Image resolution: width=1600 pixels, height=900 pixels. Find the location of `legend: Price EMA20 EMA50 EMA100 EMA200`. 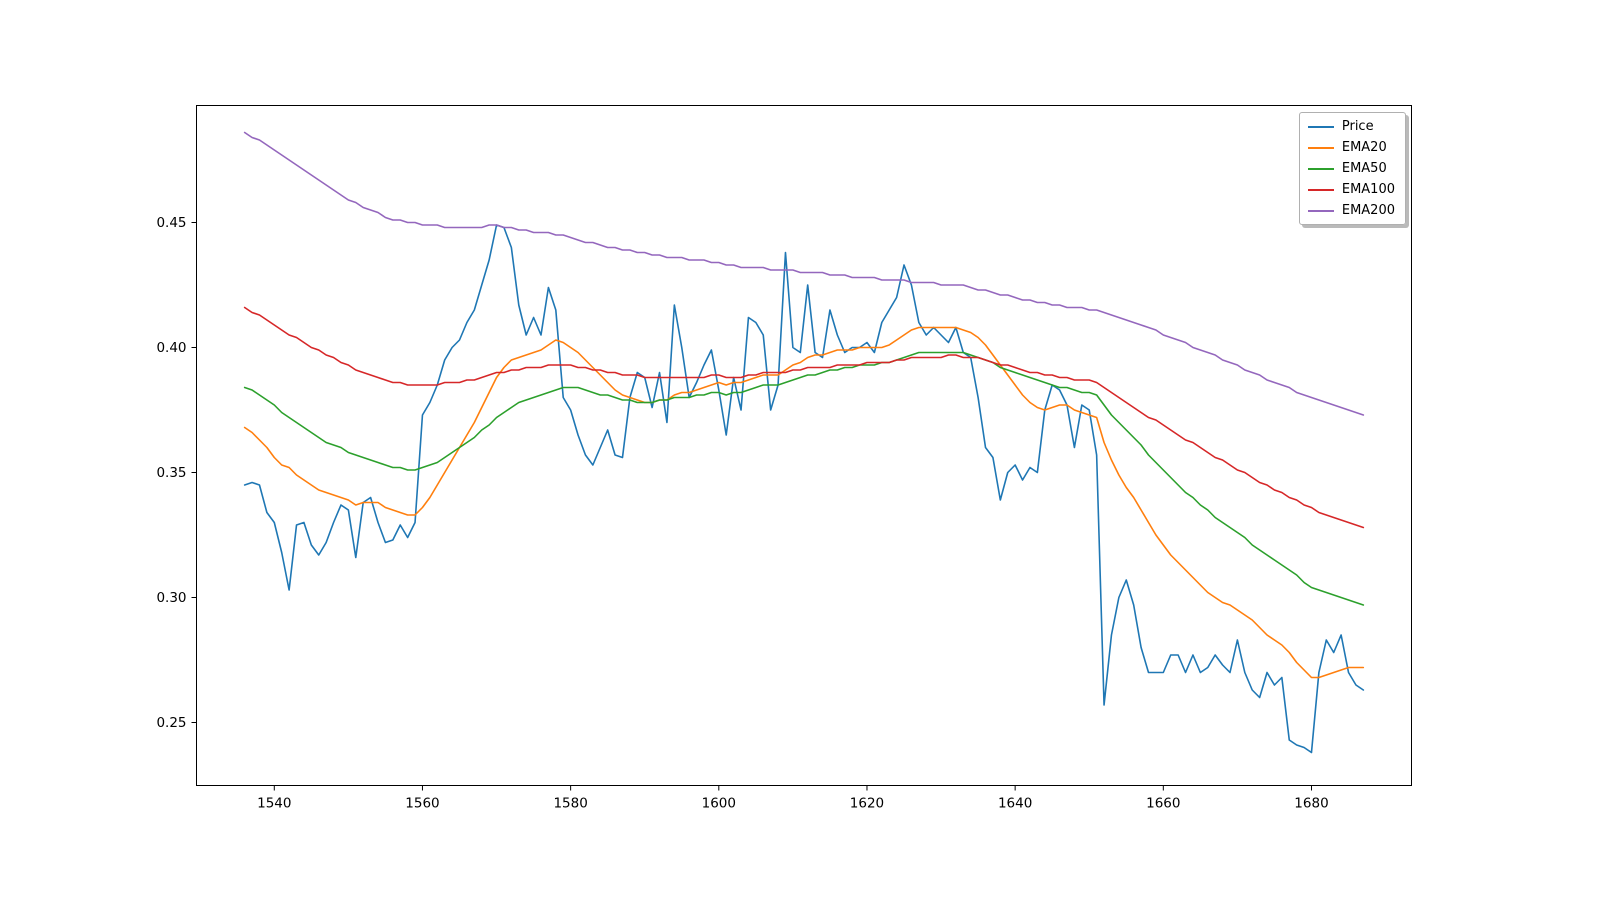

legend: Price EMA20 EMA50 EMA100 EMA200 is located at coordinates (1352, 168).